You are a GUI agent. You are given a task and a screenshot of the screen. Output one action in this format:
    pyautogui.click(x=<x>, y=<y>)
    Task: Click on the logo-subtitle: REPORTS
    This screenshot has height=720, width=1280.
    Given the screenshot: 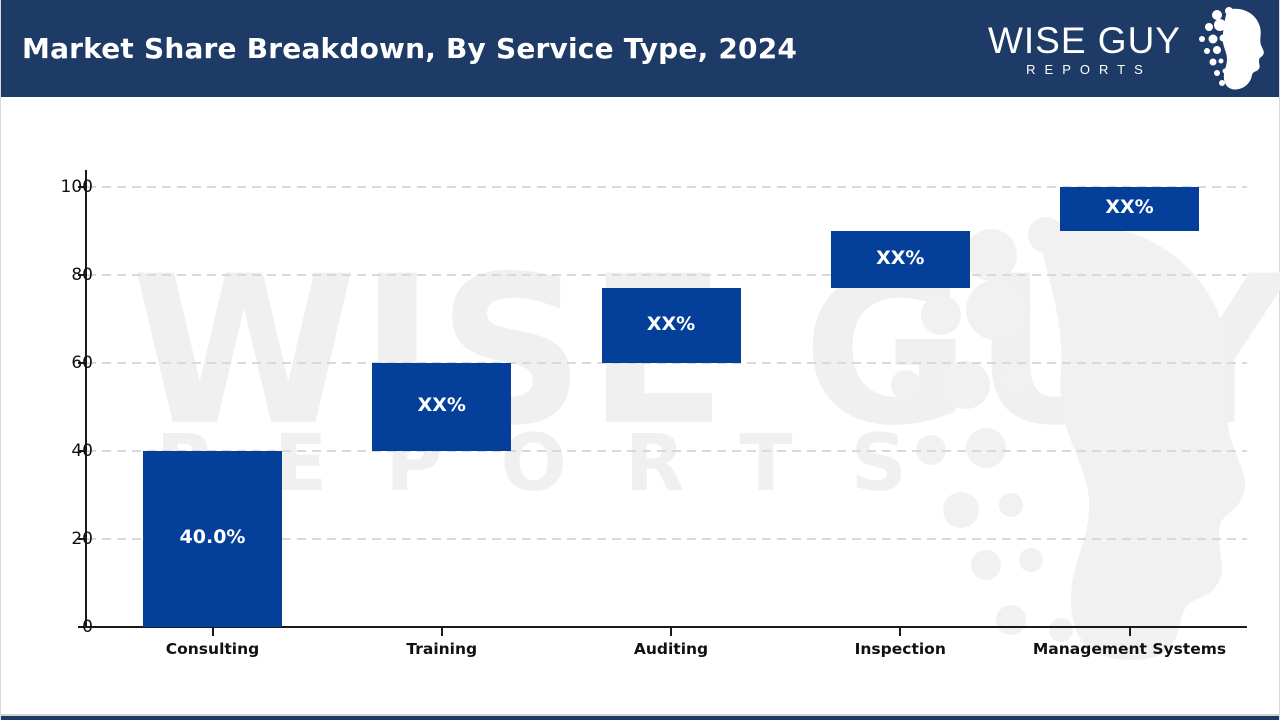 What is the action you would take?
    pyautogui.click(x=1089, y=69)
    